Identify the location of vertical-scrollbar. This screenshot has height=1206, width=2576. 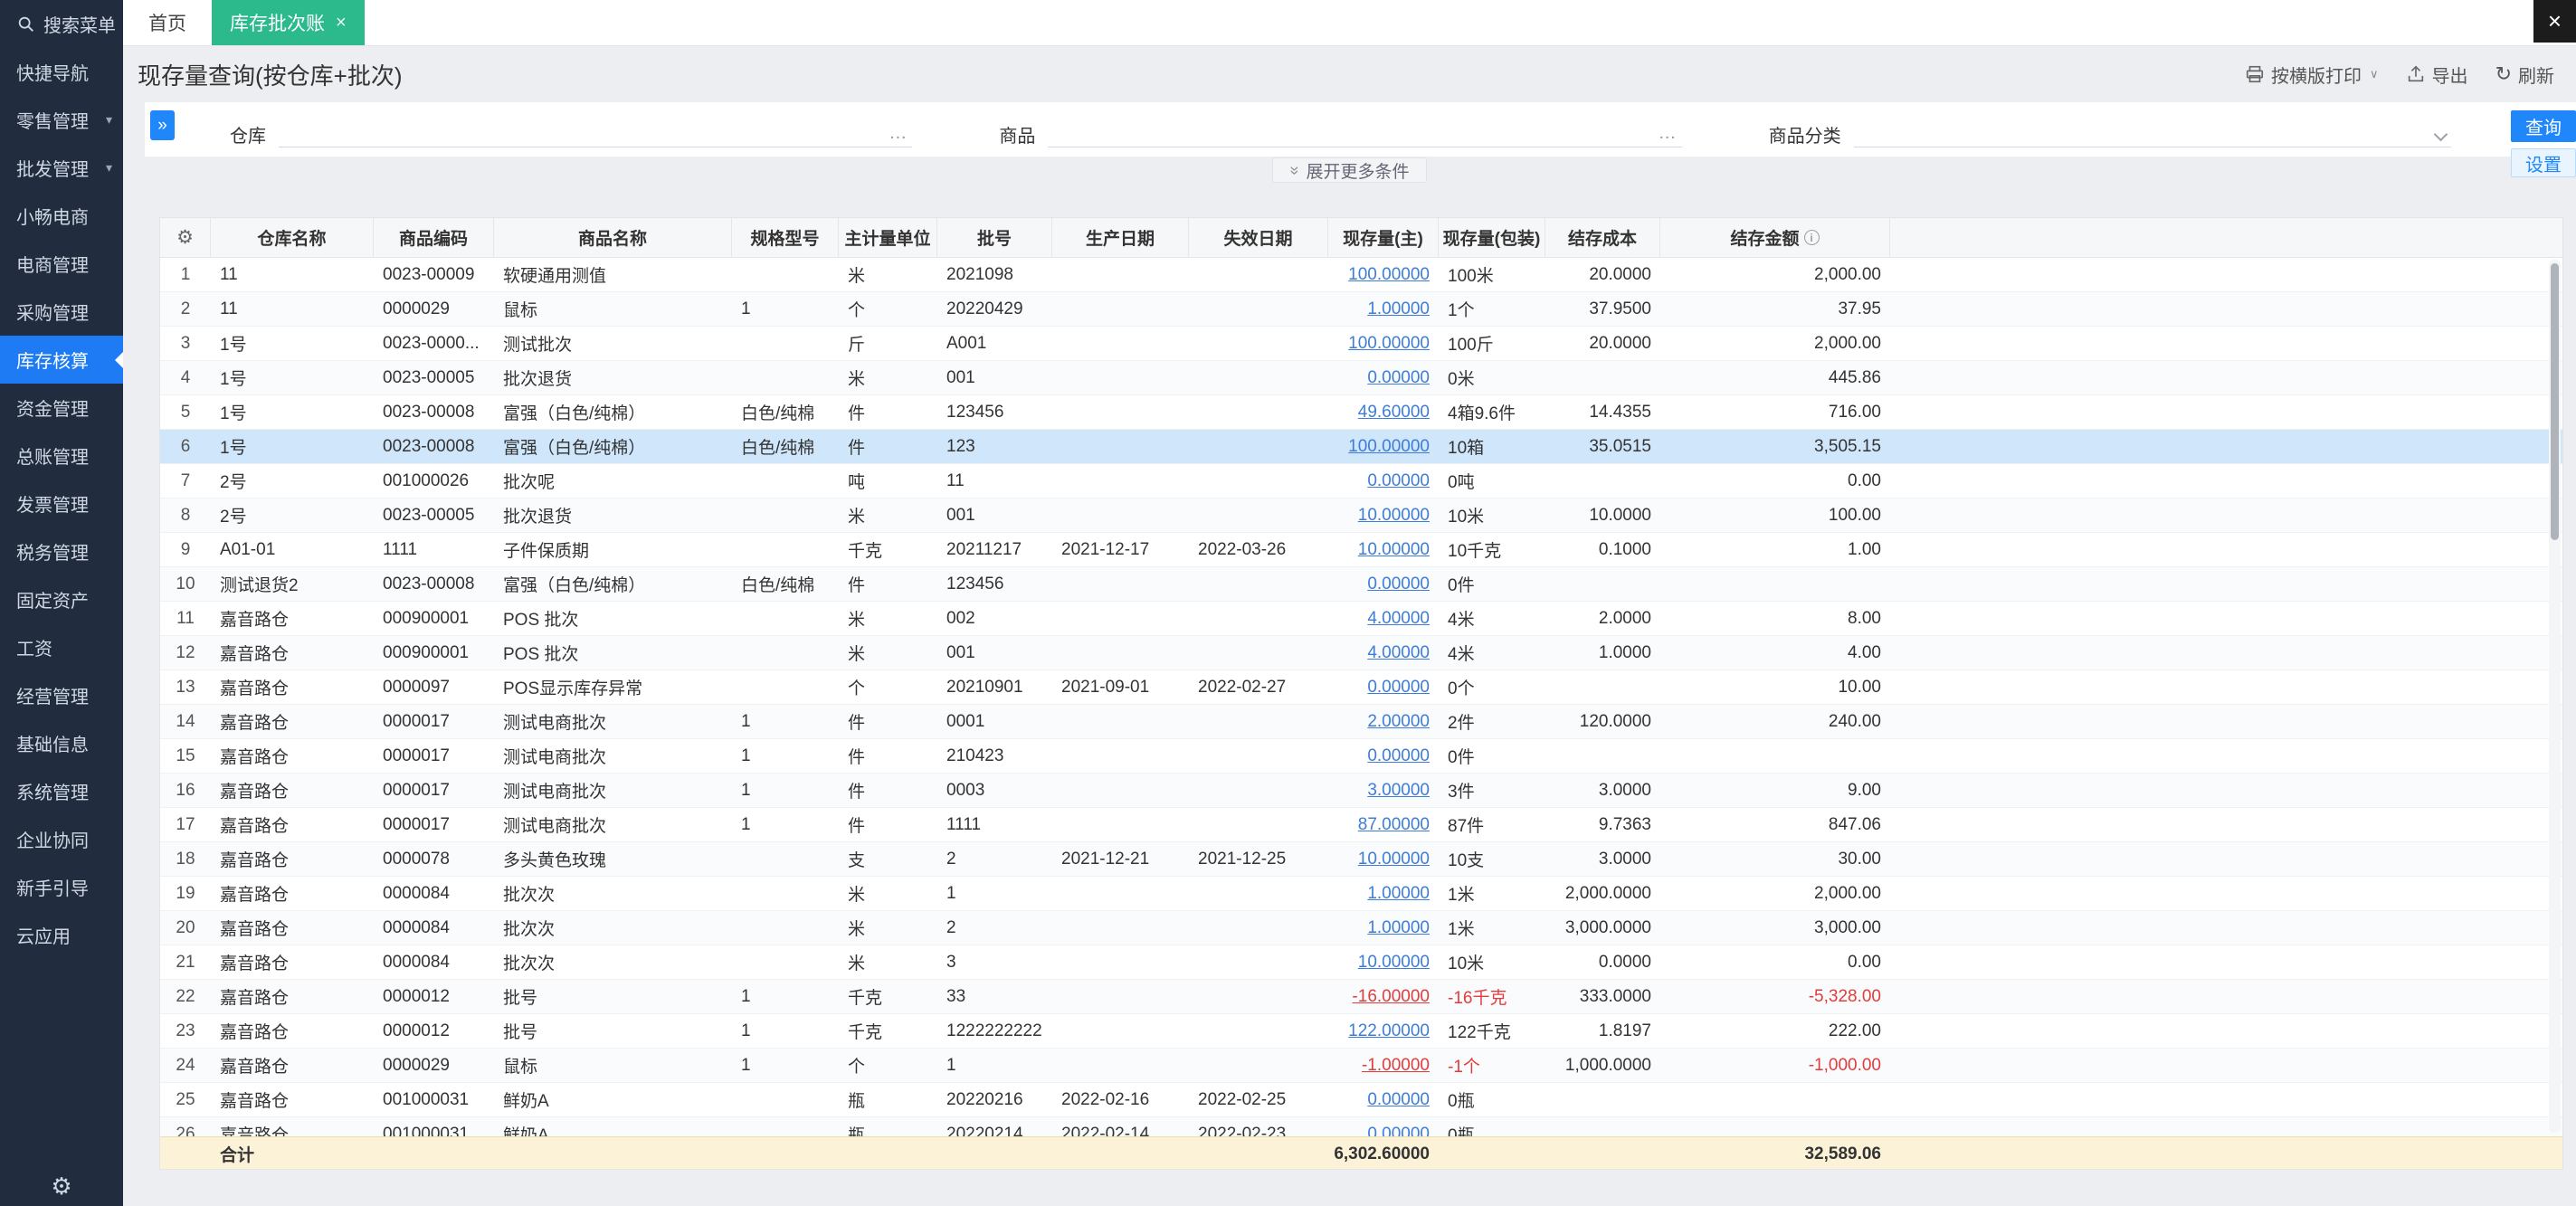
(2555, 696).